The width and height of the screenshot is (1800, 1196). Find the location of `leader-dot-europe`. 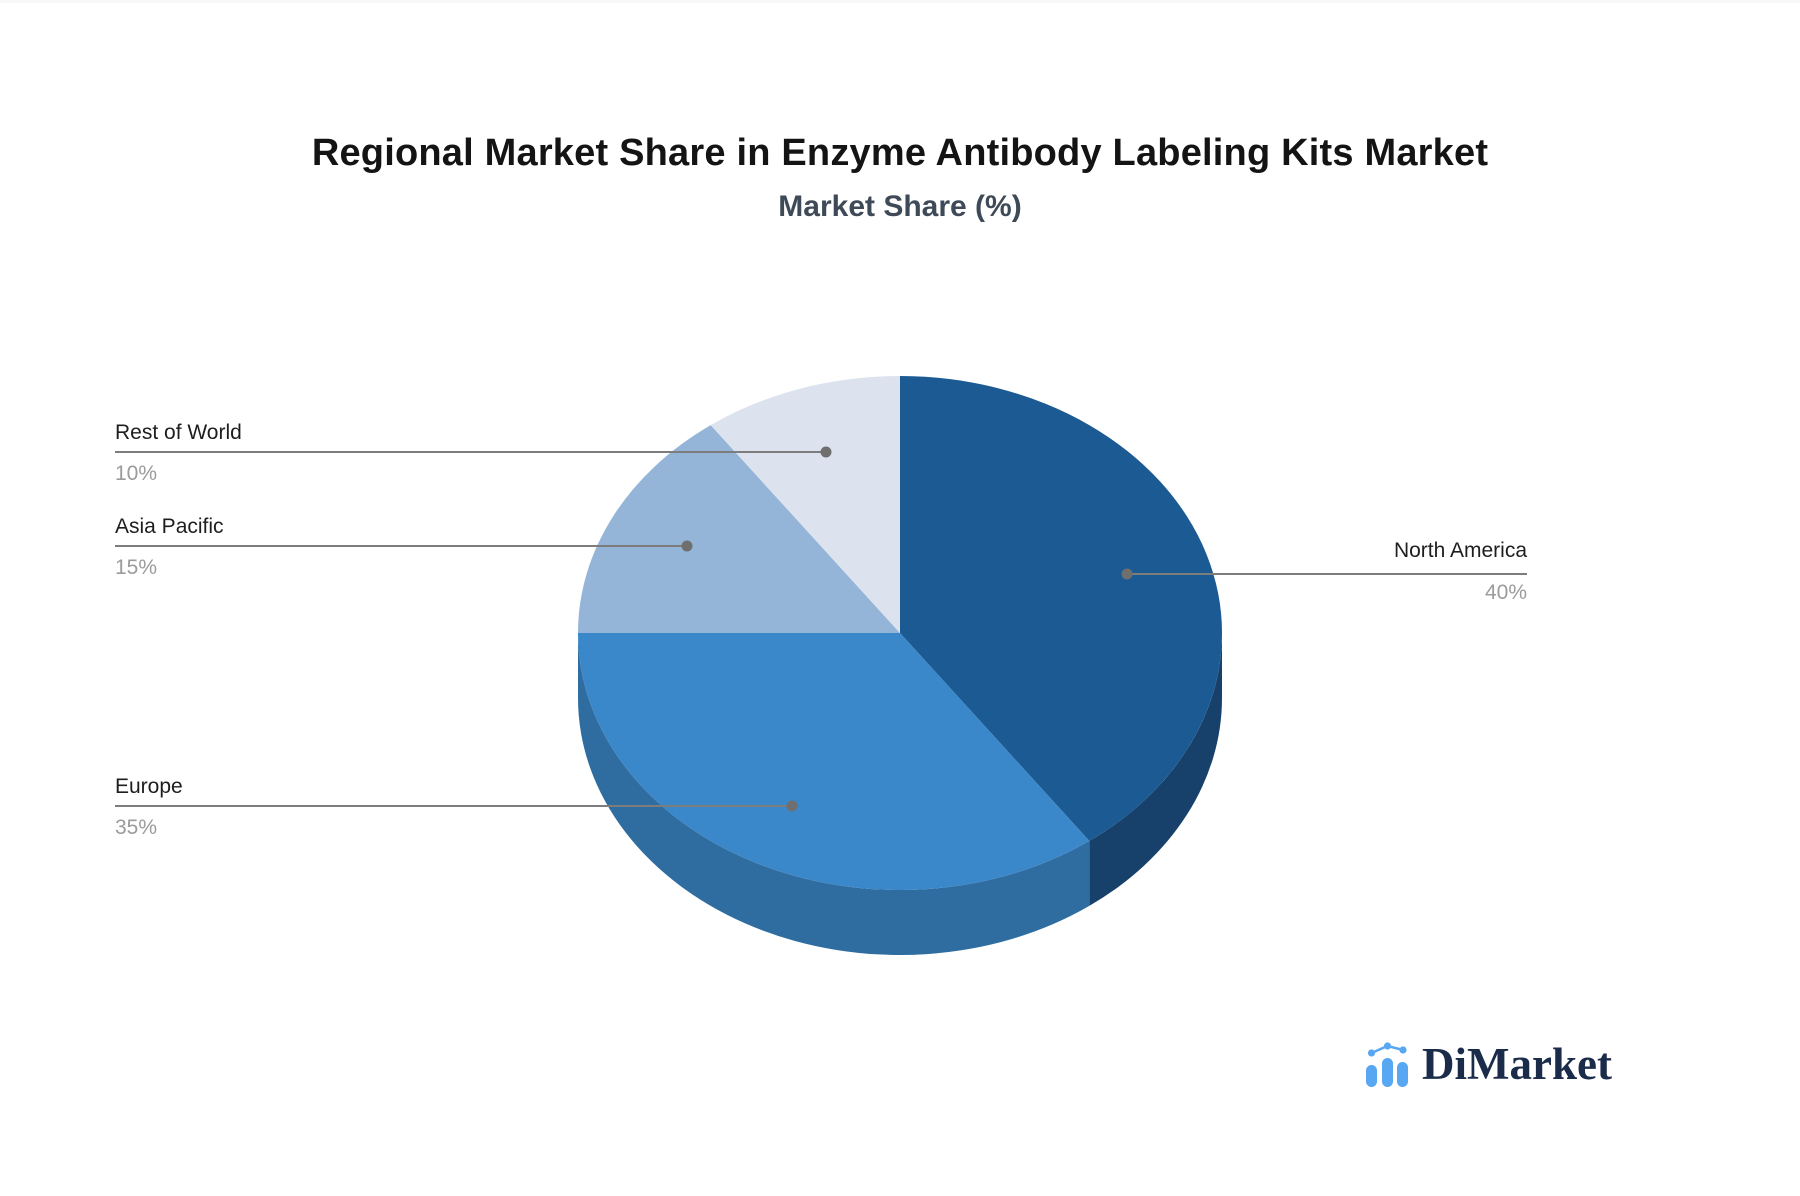

leader-dot-europe is located at coordinates (792, 806).